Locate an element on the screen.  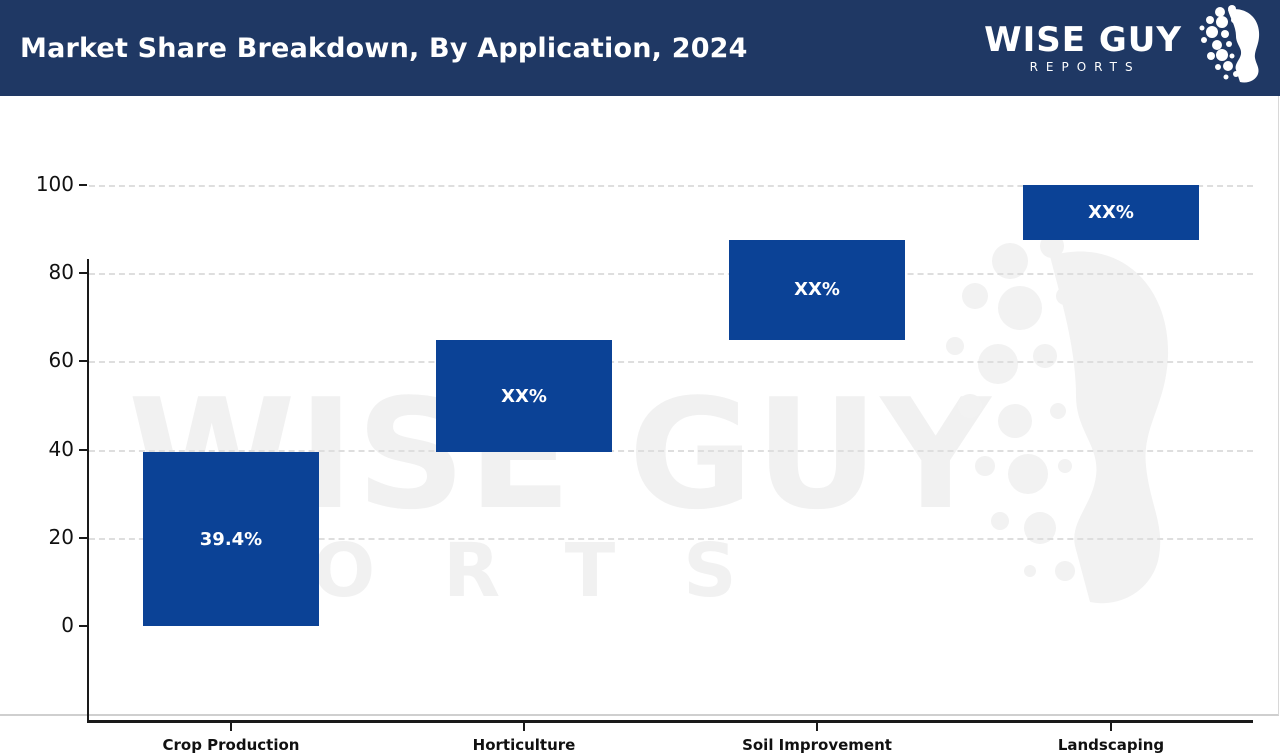
y-tick-label: 80 is located at coordinates (61, 272).